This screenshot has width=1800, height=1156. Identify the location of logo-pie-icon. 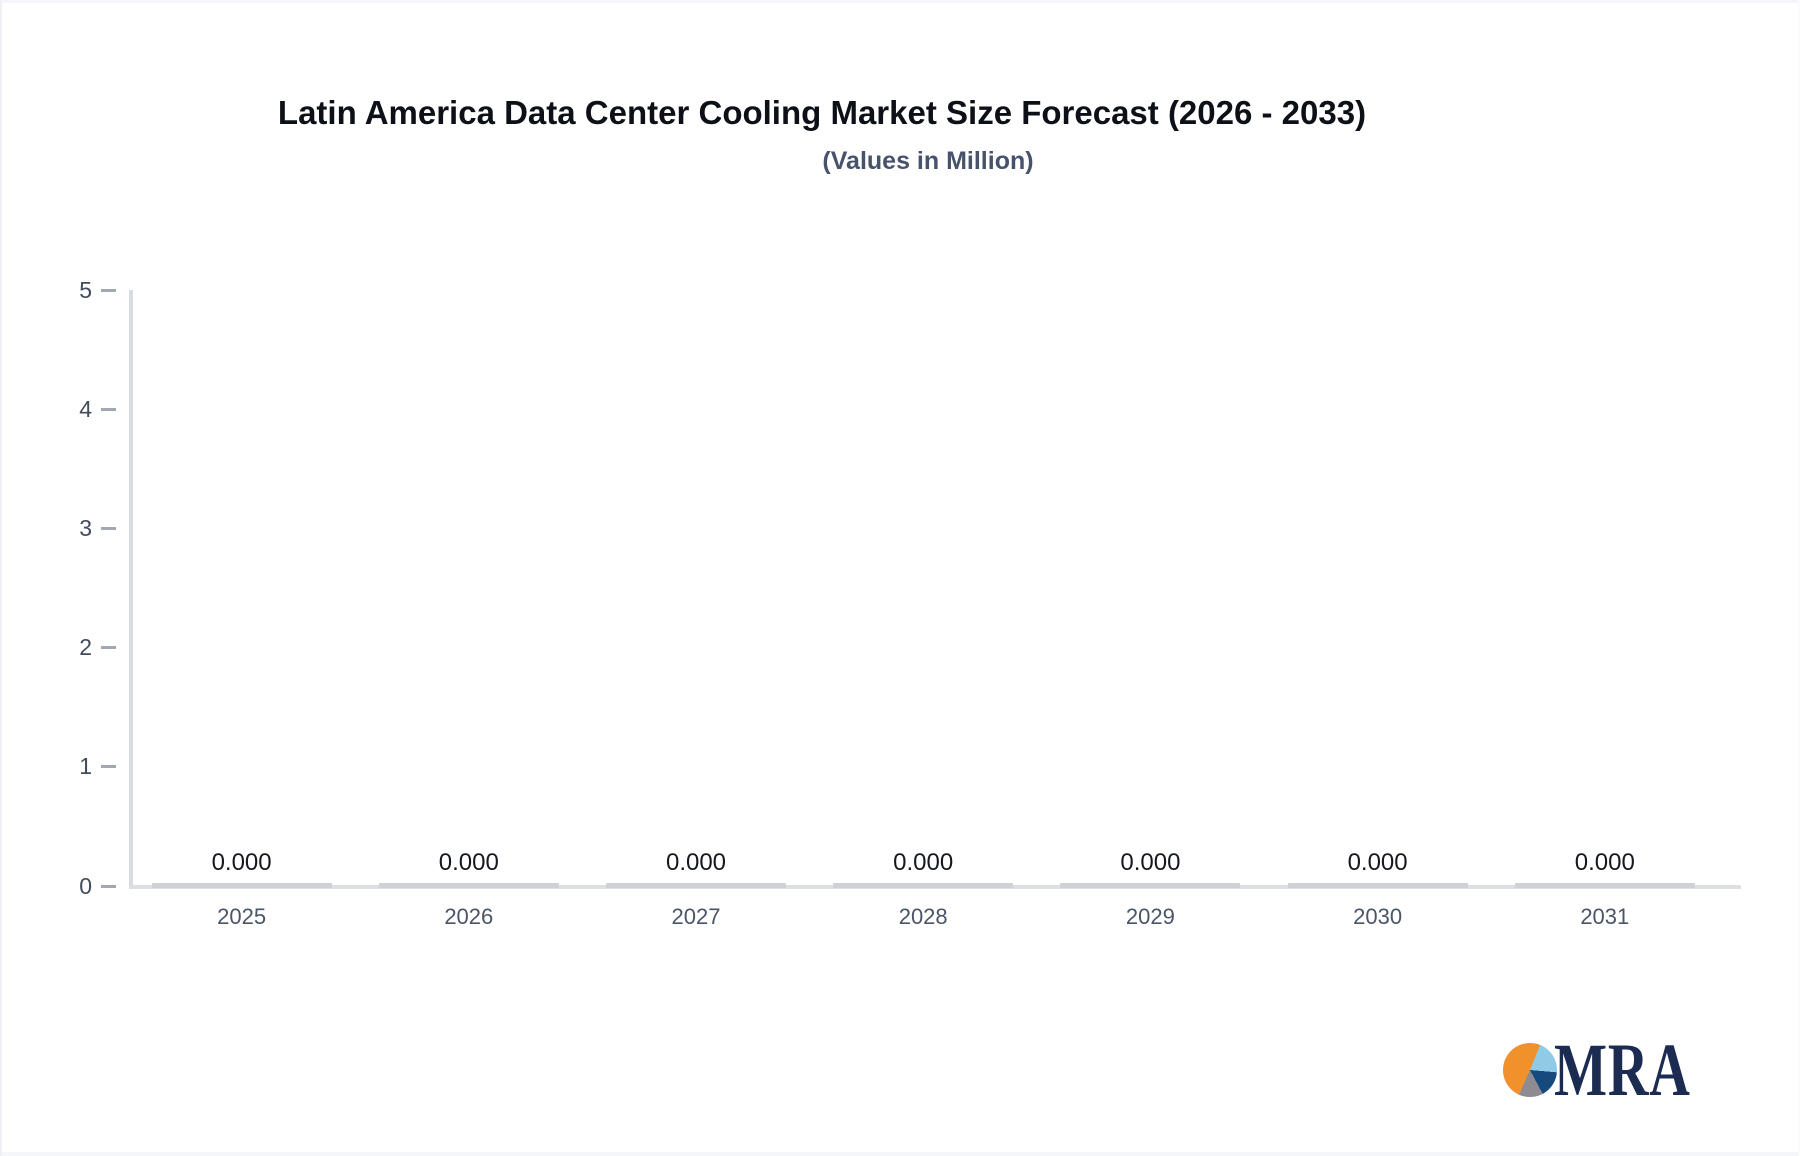
(1530, 1070).